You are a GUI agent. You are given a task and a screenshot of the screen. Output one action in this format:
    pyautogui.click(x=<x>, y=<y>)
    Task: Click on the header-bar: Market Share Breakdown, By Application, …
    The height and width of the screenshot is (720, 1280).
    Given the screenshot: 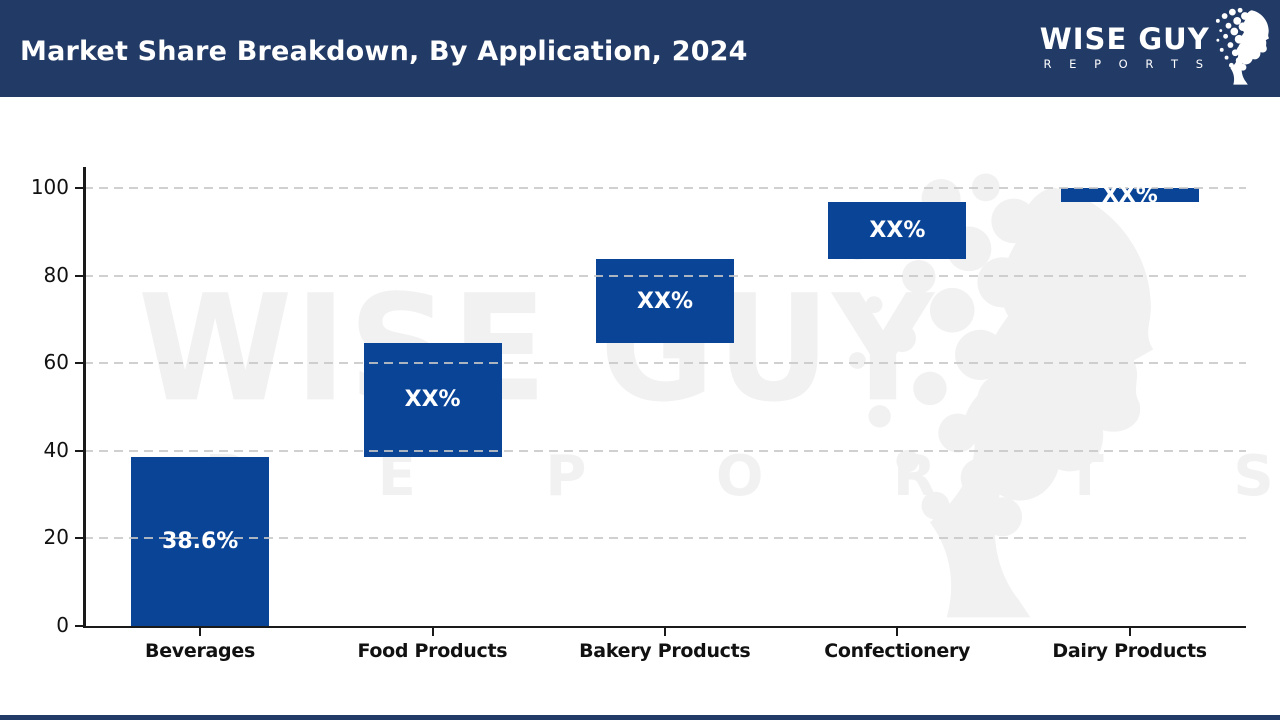 What is the action you would take?
    pyautogui.click(x=640, y=48)
    